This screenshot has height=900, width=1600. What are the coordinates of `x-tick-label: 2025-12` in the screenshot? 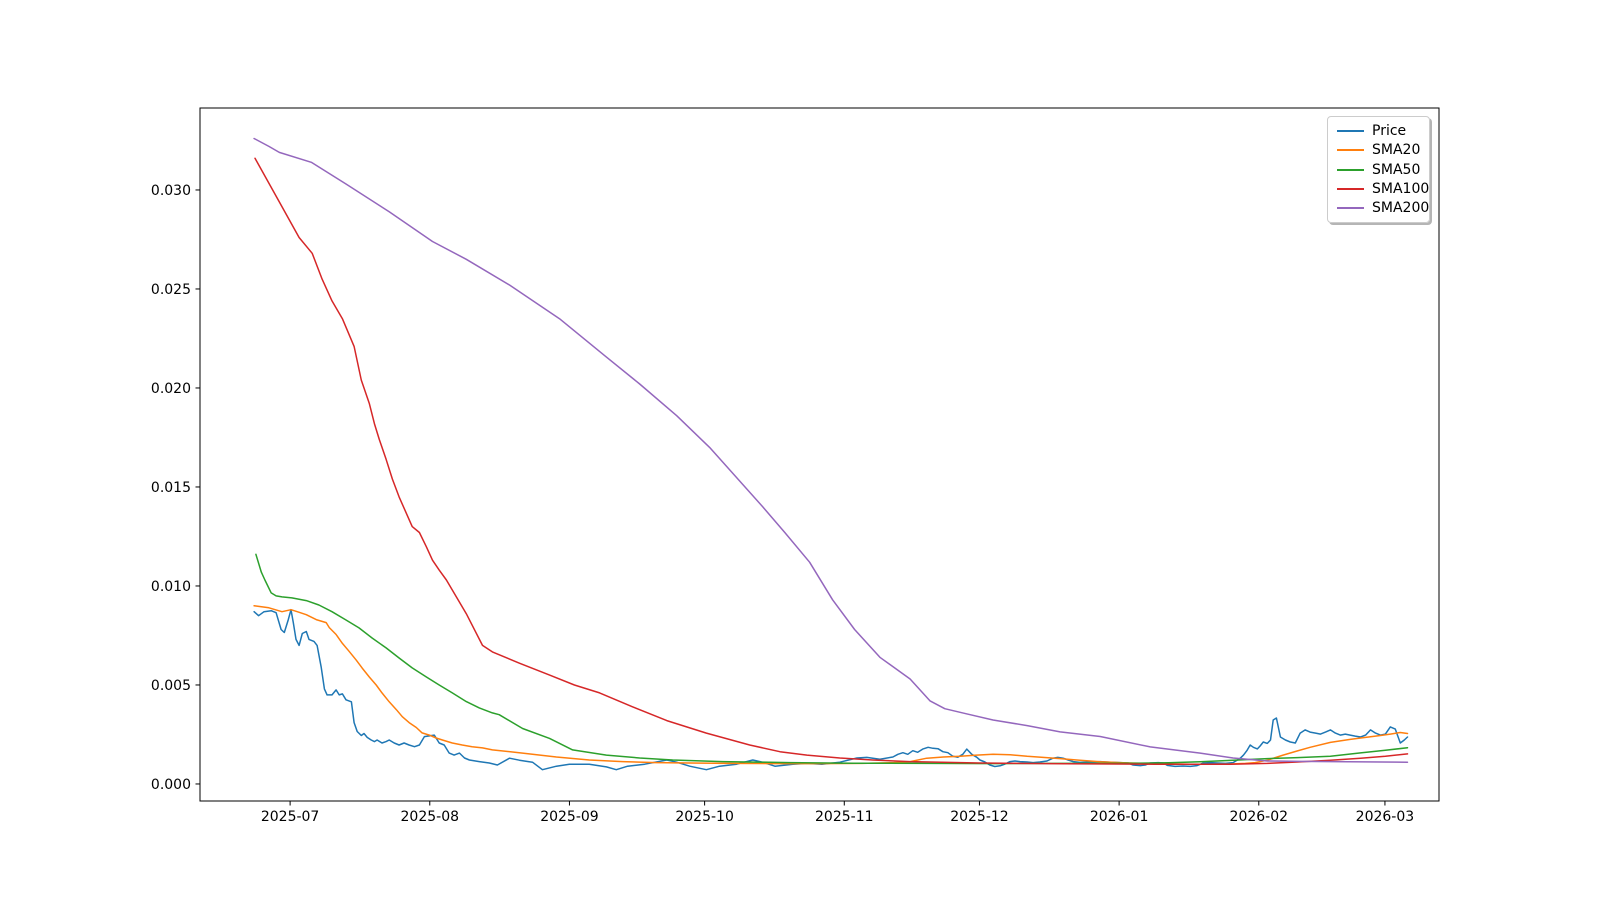 It's located at (979, 817).